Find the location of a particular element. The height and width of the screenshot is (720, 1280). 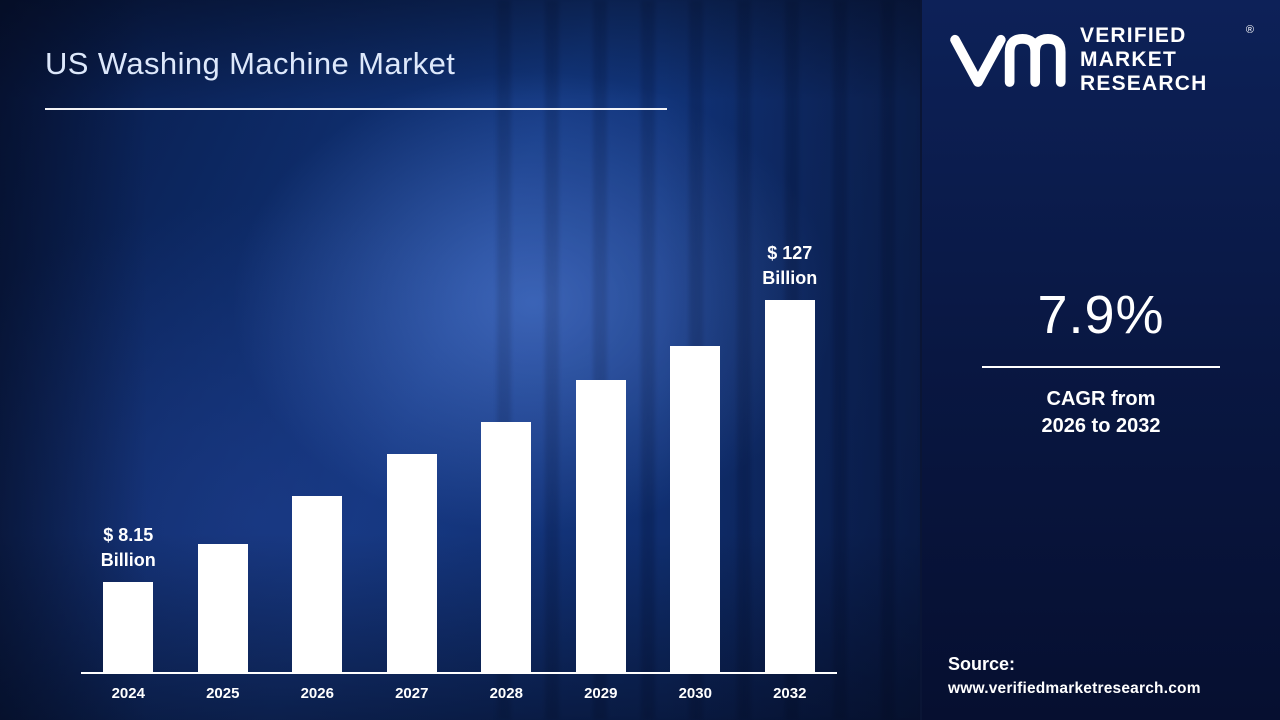

cagr-caption-line-1: CAGR from is located at coordinates (1101, 399).